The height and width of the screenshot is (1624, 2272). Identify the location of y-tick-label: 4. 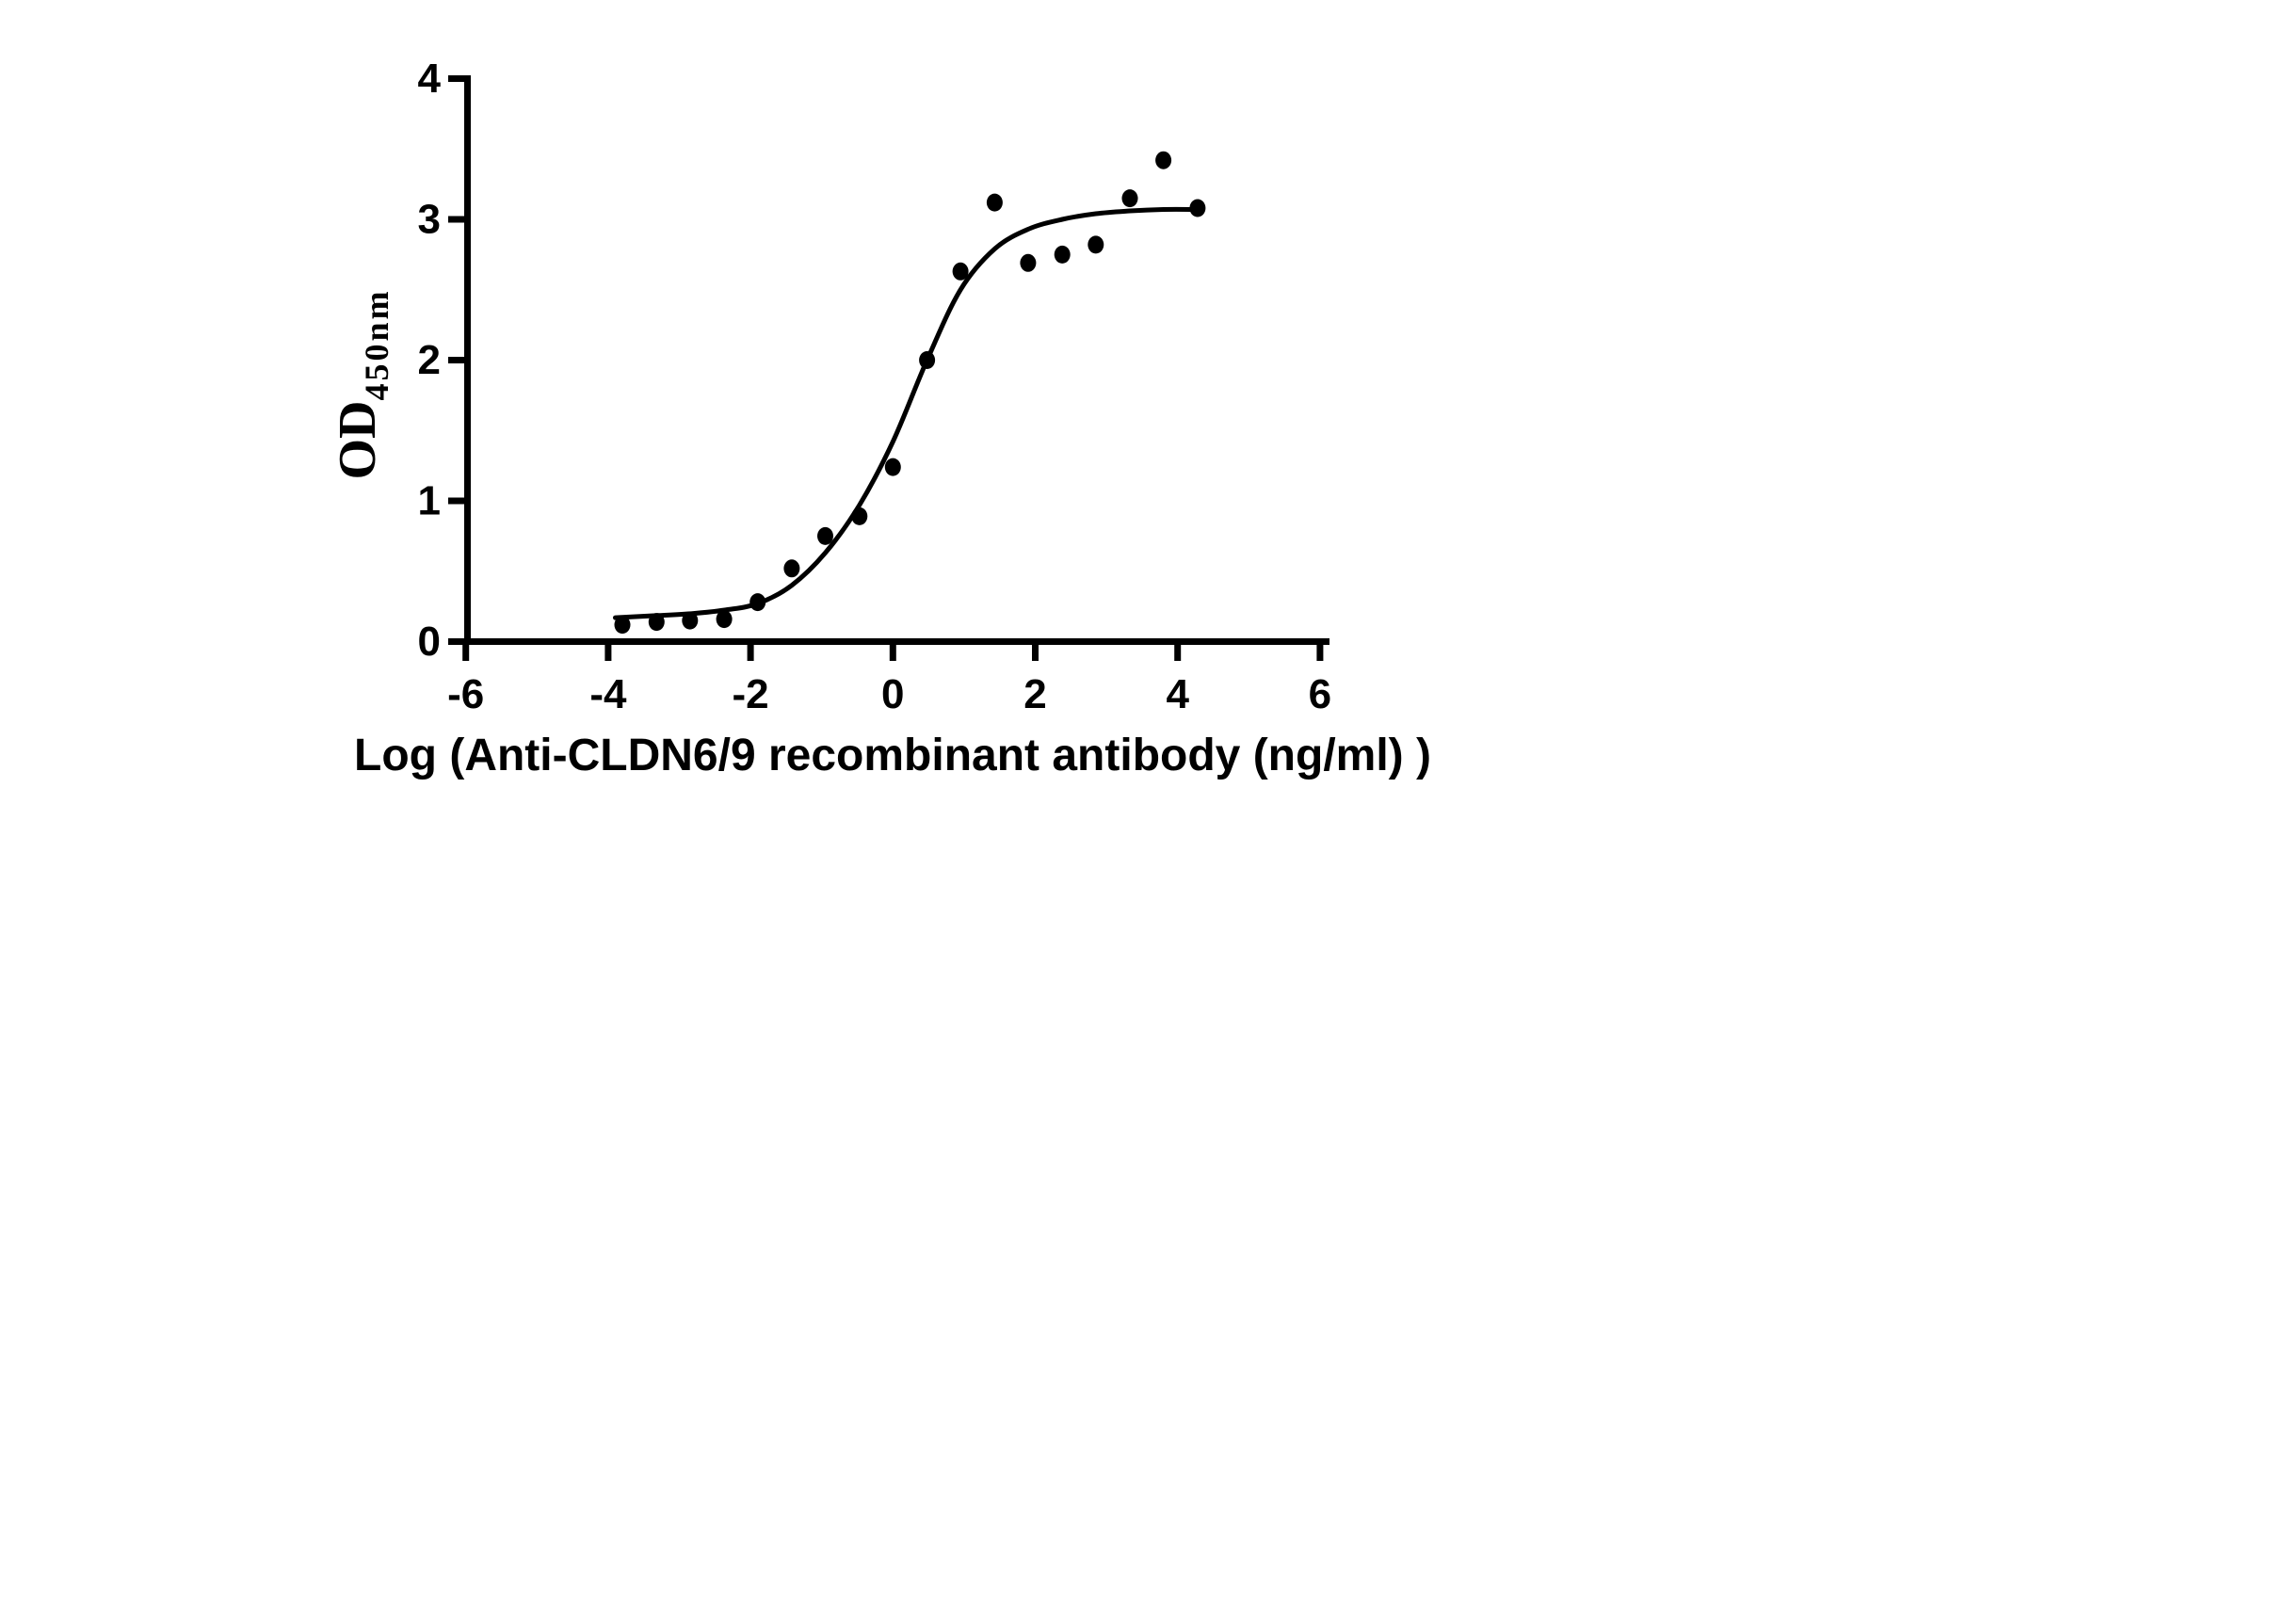
(430, 79).